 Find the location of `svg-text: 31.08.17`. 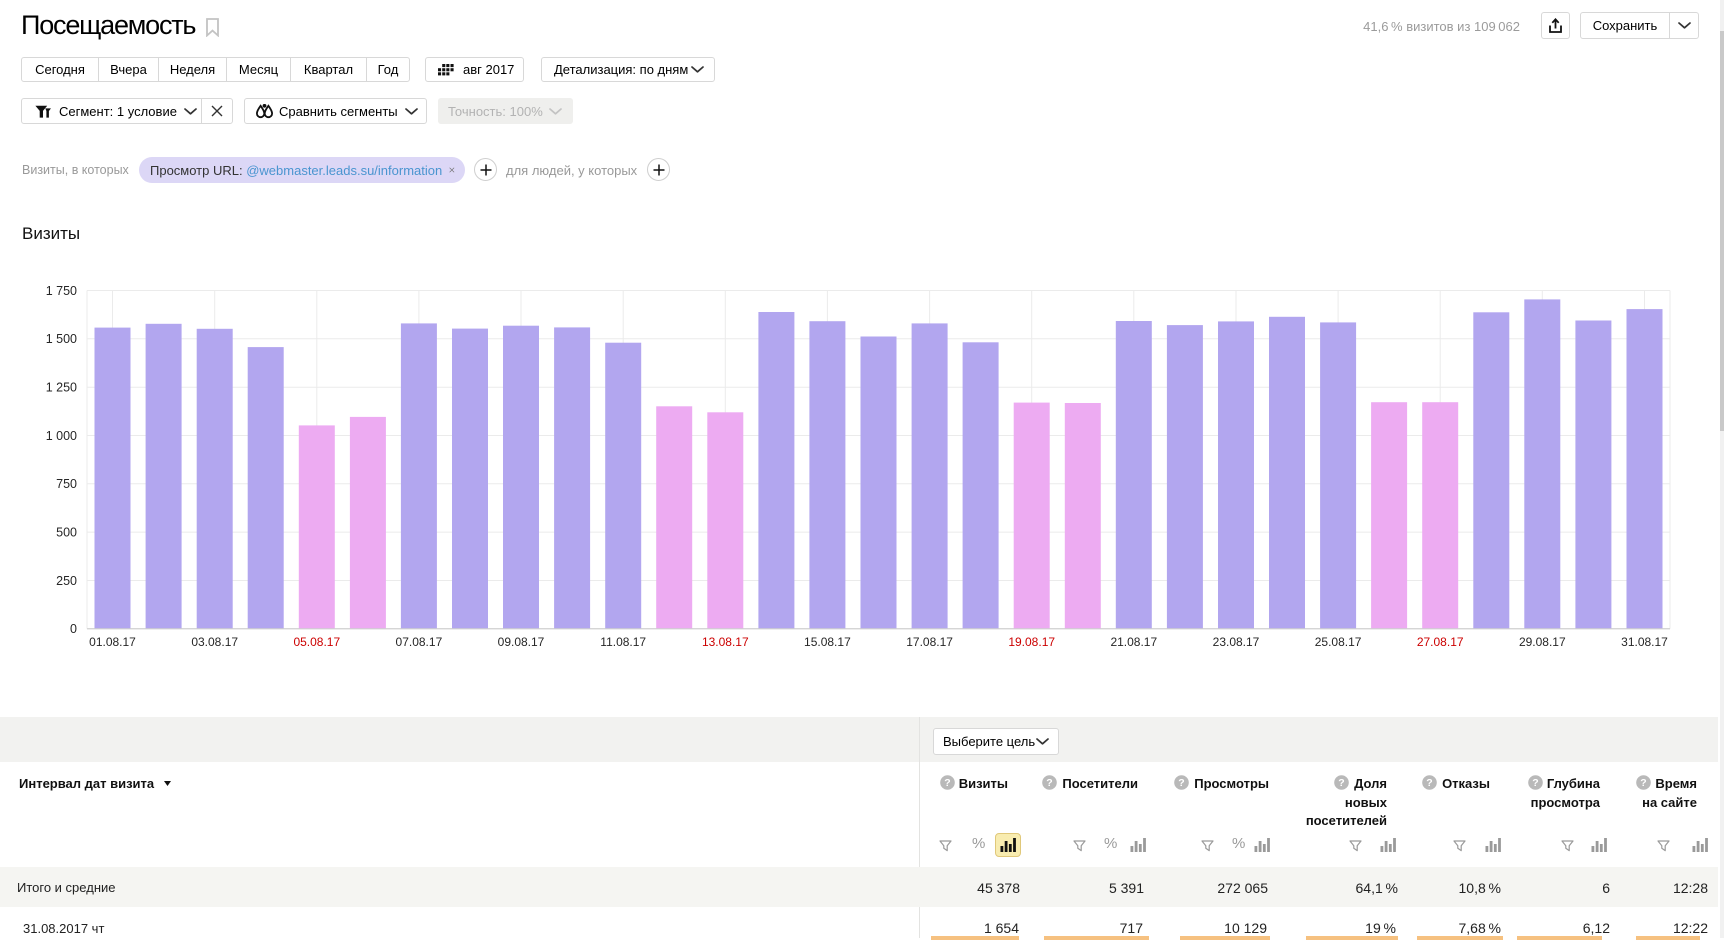

svg-text: 31.08.17 is located at coordinates (1644, 642).